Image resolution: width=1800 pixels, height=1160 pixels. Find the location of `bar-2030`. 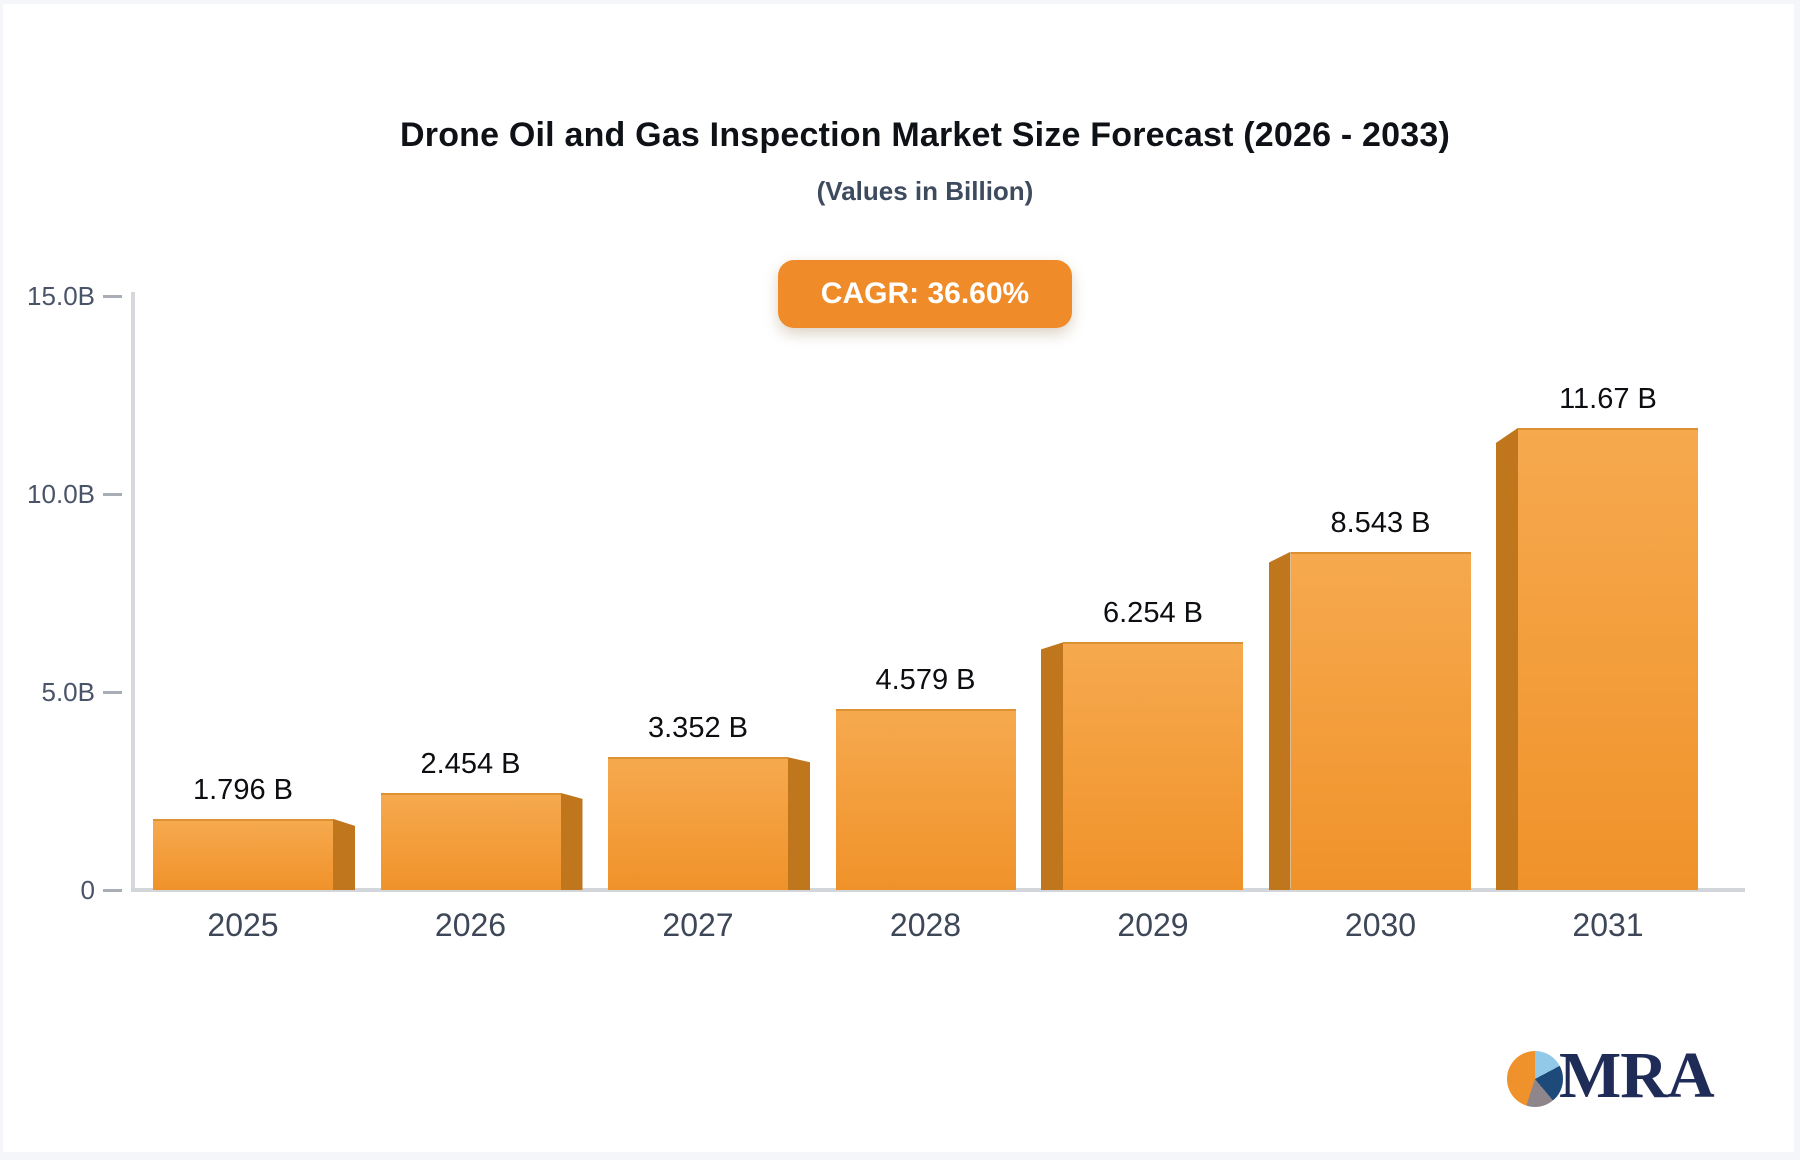

bar-2030 is located at coordinates (1380, 720).